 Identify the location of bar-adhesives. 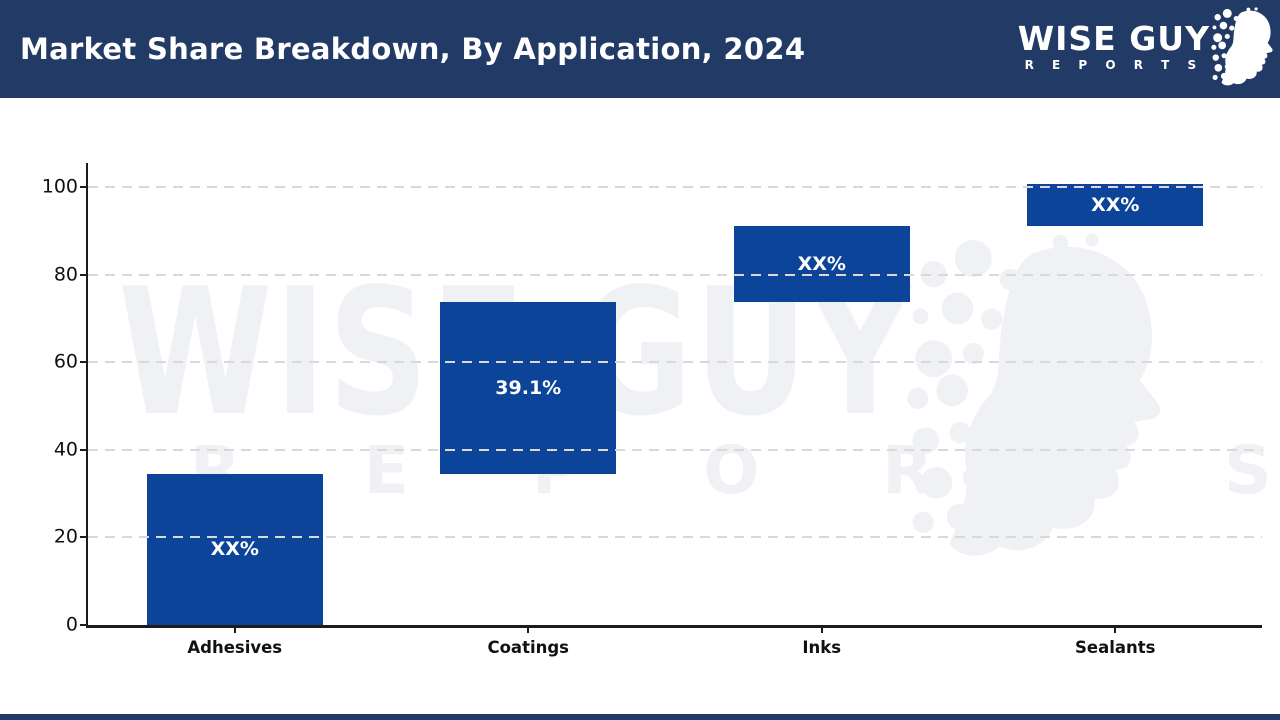
(234, 549).